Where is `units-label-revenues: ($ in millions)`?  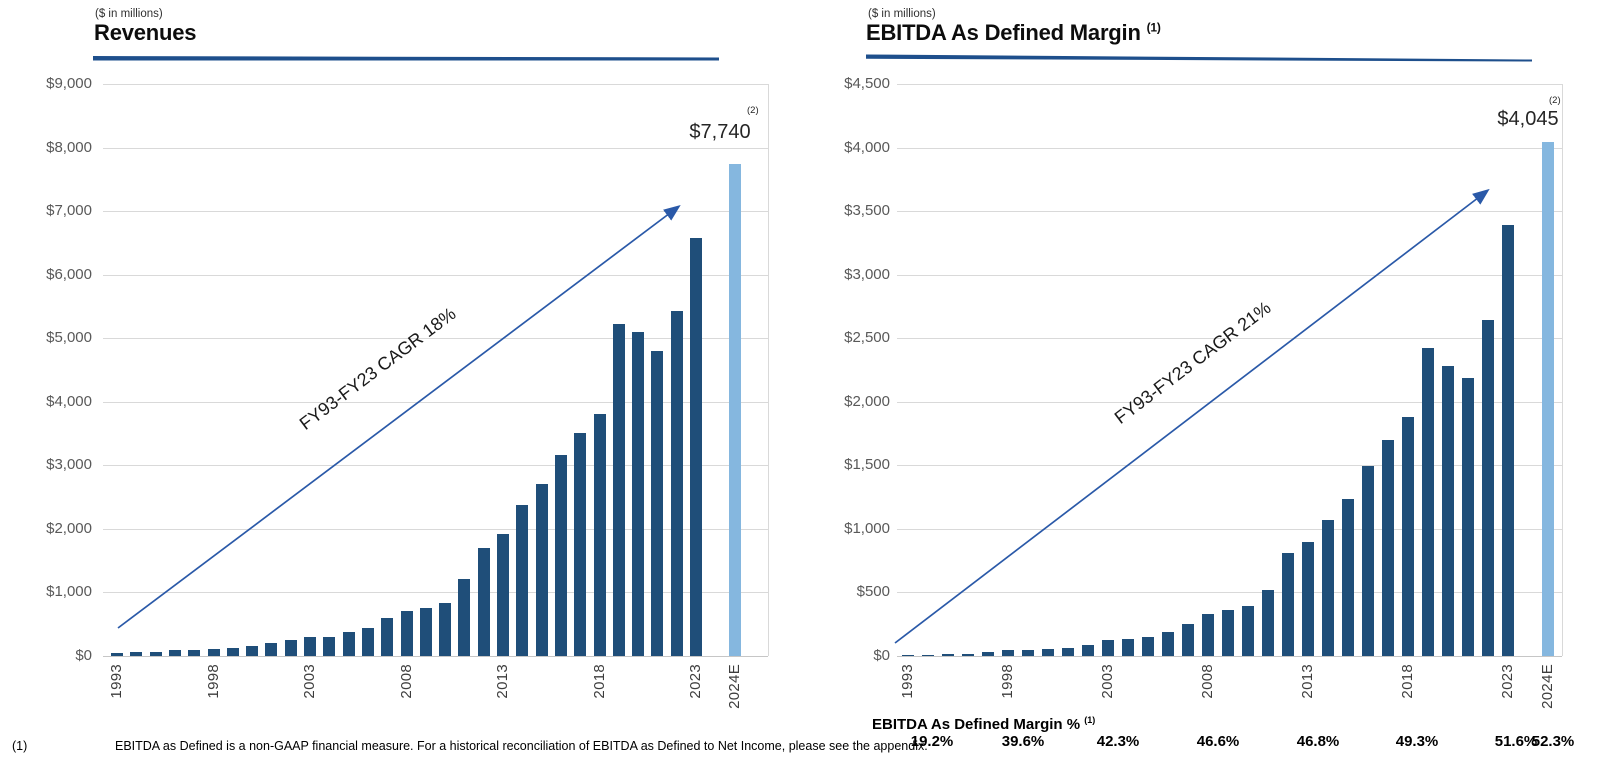 units-label-revenues: ($ in millions) is located at coordinates (129, 14).